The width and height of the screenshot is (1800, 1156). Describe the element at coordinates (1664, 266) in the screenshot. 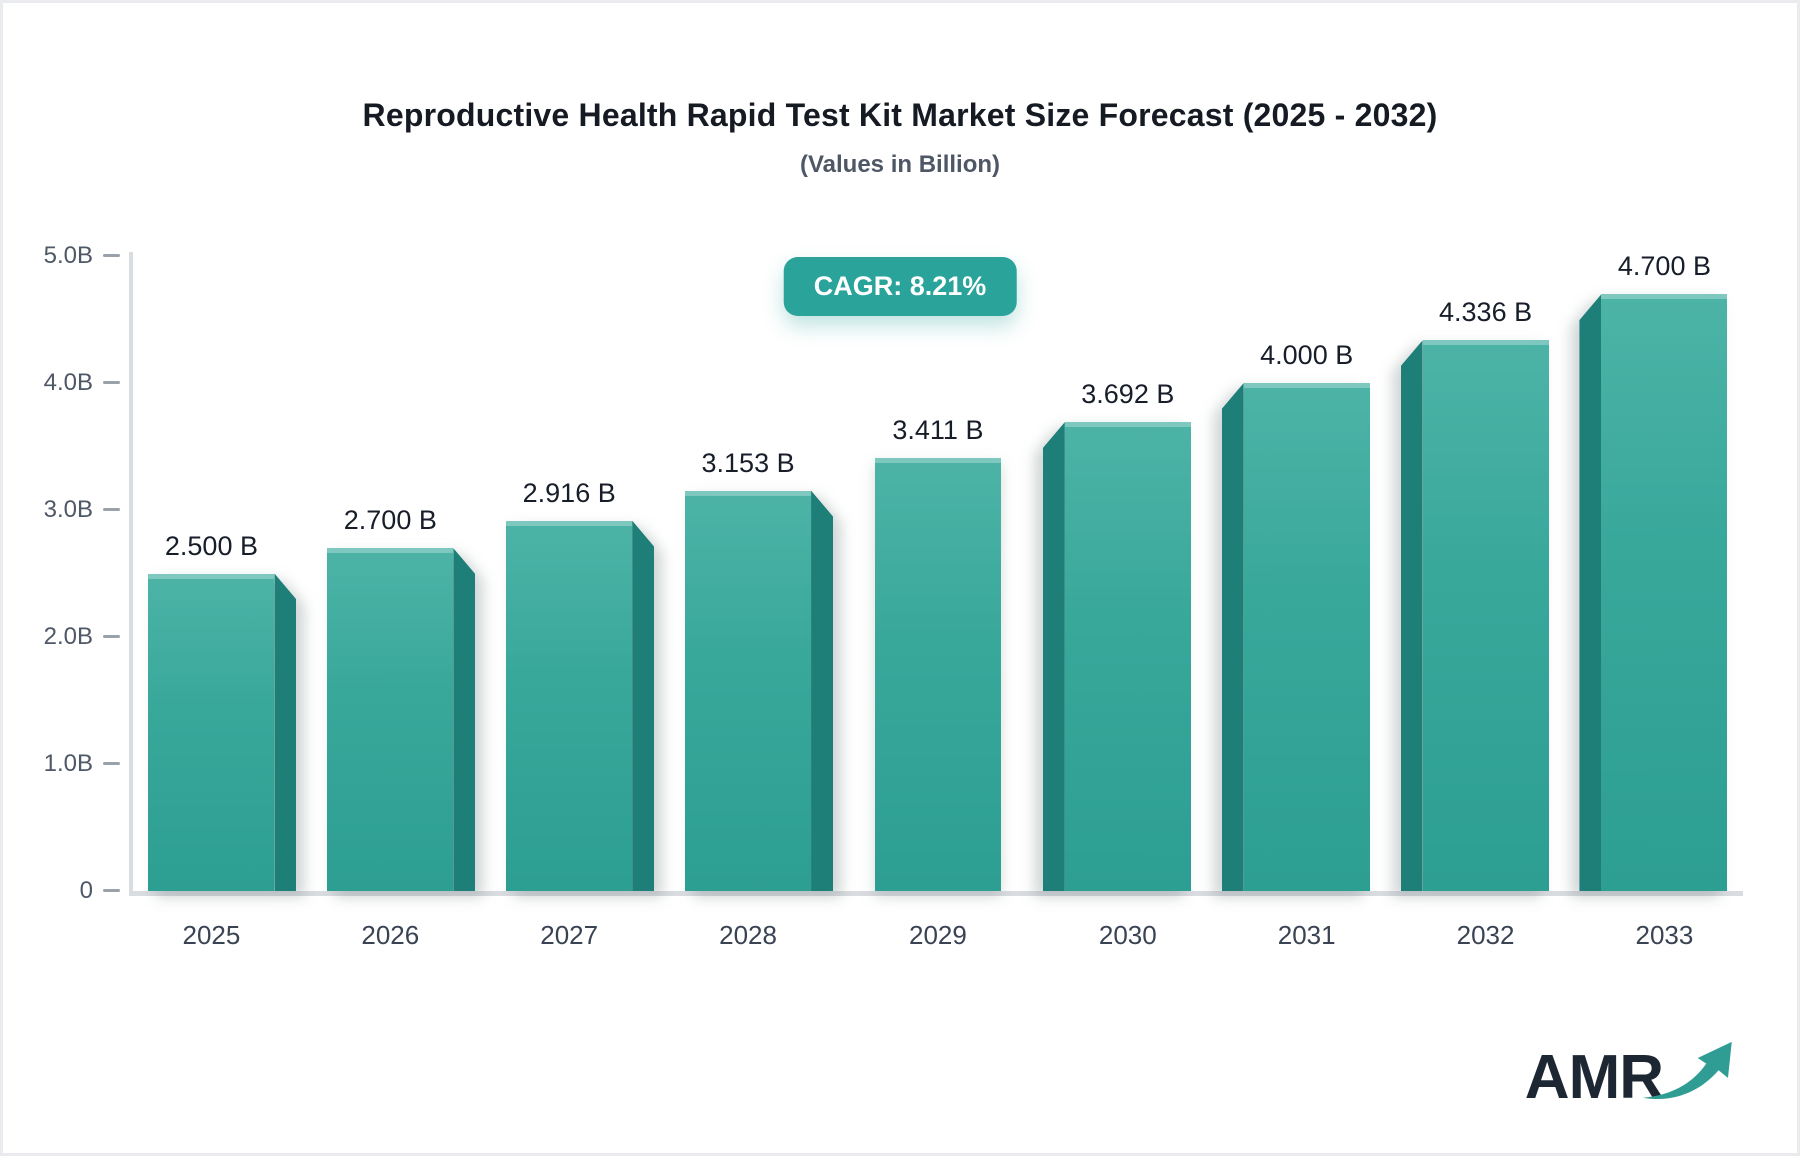

I see `bar-value-label: 4.700 B` at that location.